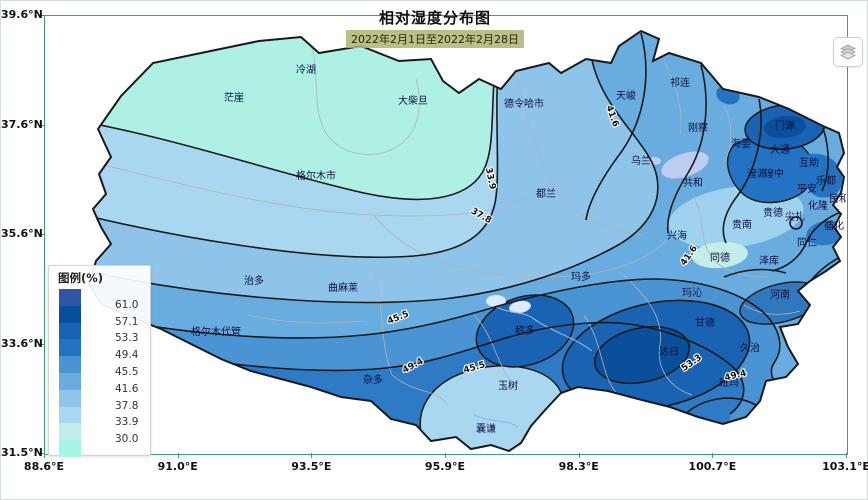 This screenshot has height=500, width=868. I want to click on region-label: 循化, so click(834, 225).